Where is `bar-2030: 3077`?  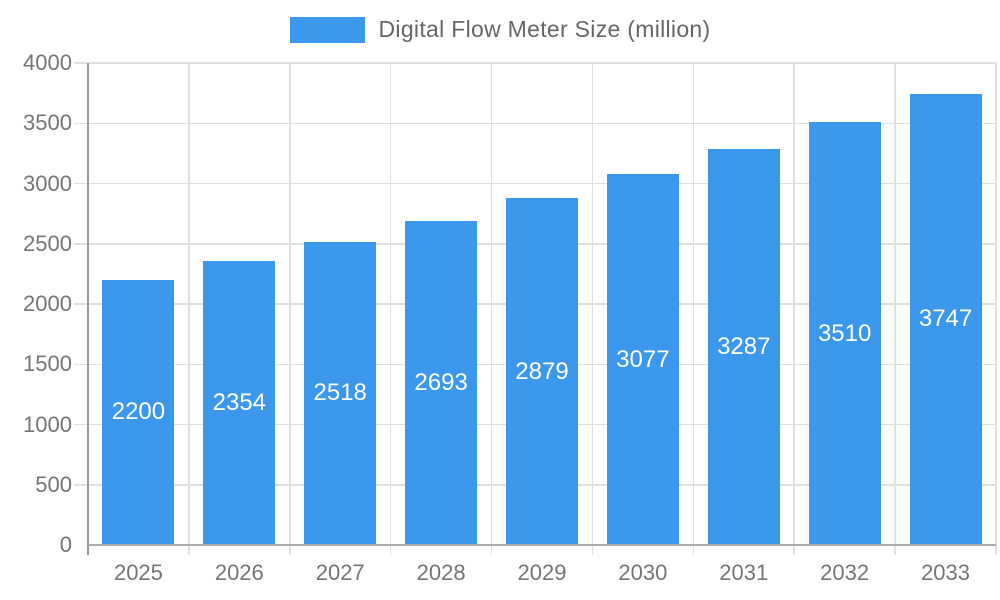 bar-2030: 3077 is located at coordinates (642, 359).